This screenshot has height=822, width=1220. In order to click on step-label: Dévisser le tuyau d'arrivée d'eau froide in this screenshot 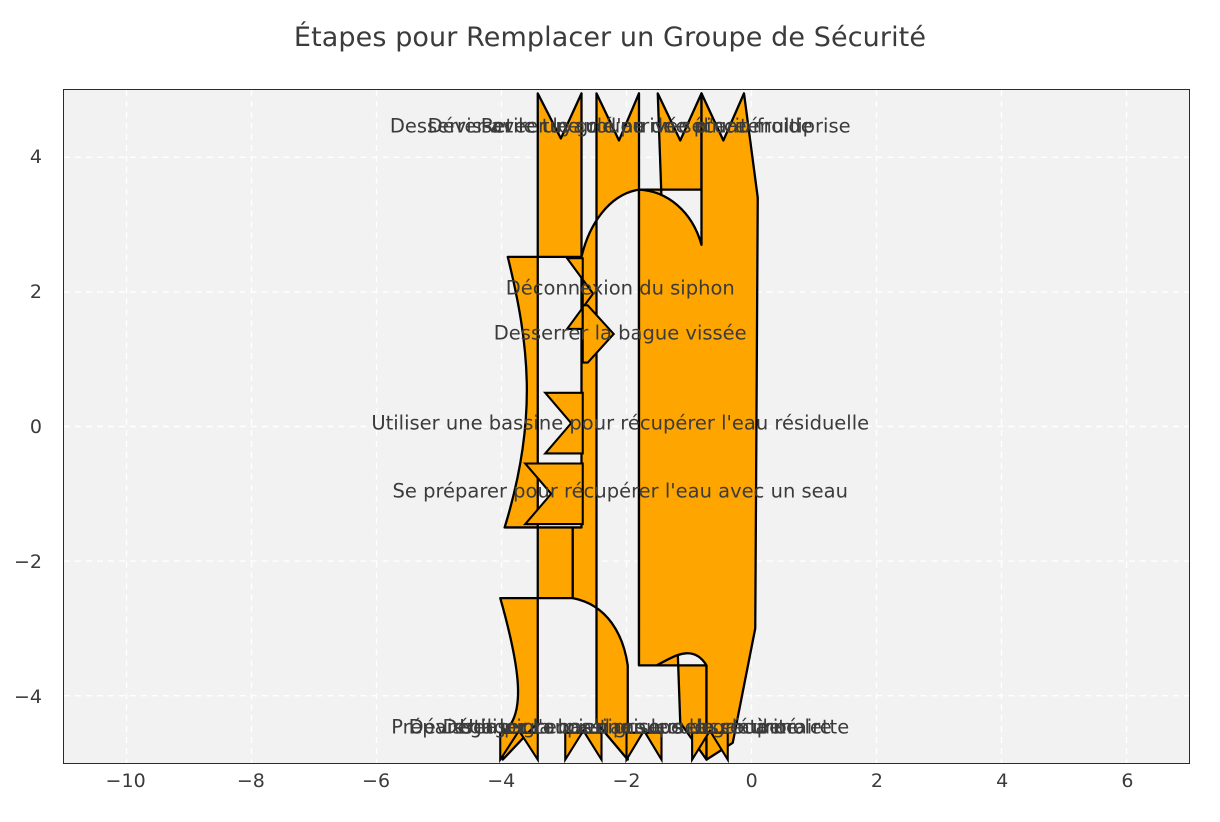, I will do `click(620, 126)`.